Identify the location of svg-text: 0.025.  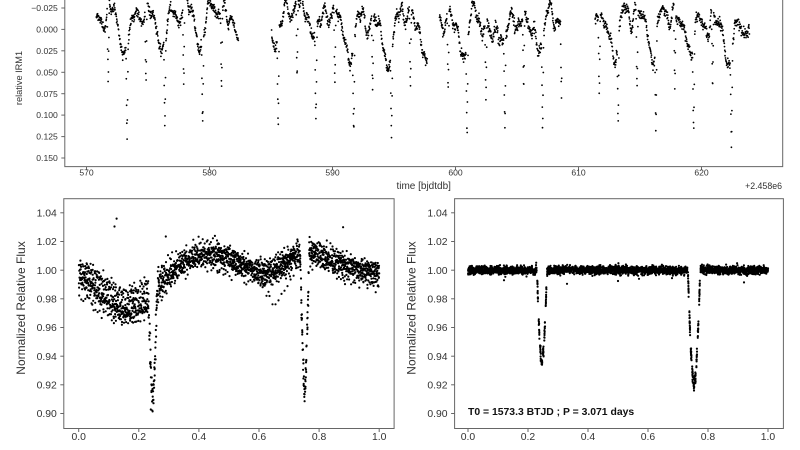
(47, 51).